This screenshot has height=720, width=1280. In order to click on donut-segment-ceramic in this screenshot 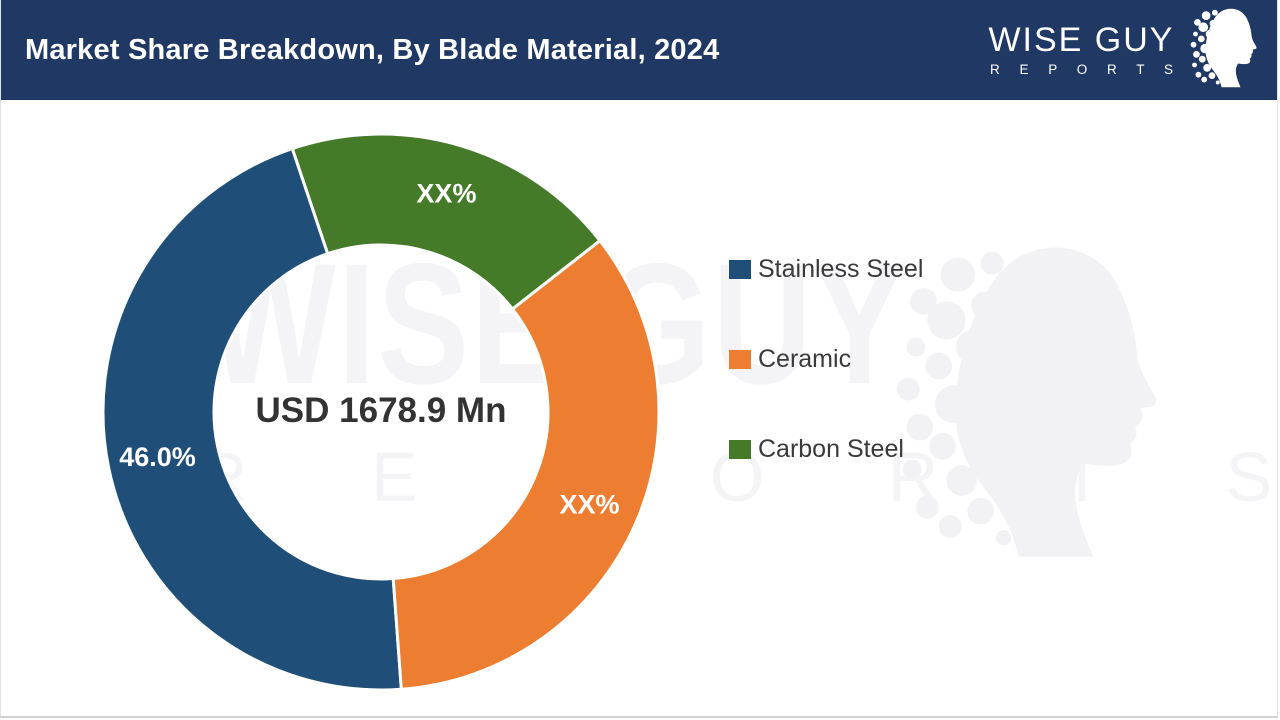, I will do `click(526, 465)`.